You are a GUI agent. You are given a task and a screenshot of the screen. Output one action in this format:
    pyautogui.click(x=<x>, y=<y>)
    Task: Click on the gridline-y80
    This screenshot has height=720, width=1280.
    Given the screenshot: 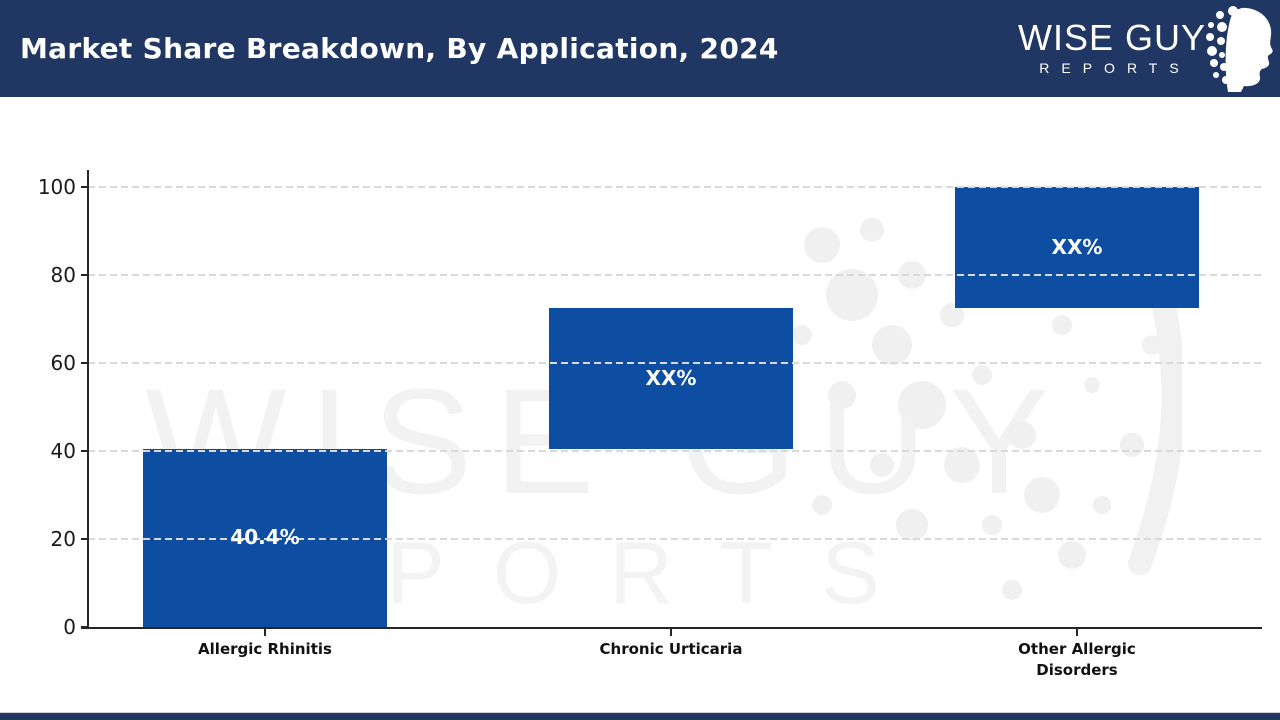 What is the action you would take?
    pyautogui.click(x=675, y=275)
    